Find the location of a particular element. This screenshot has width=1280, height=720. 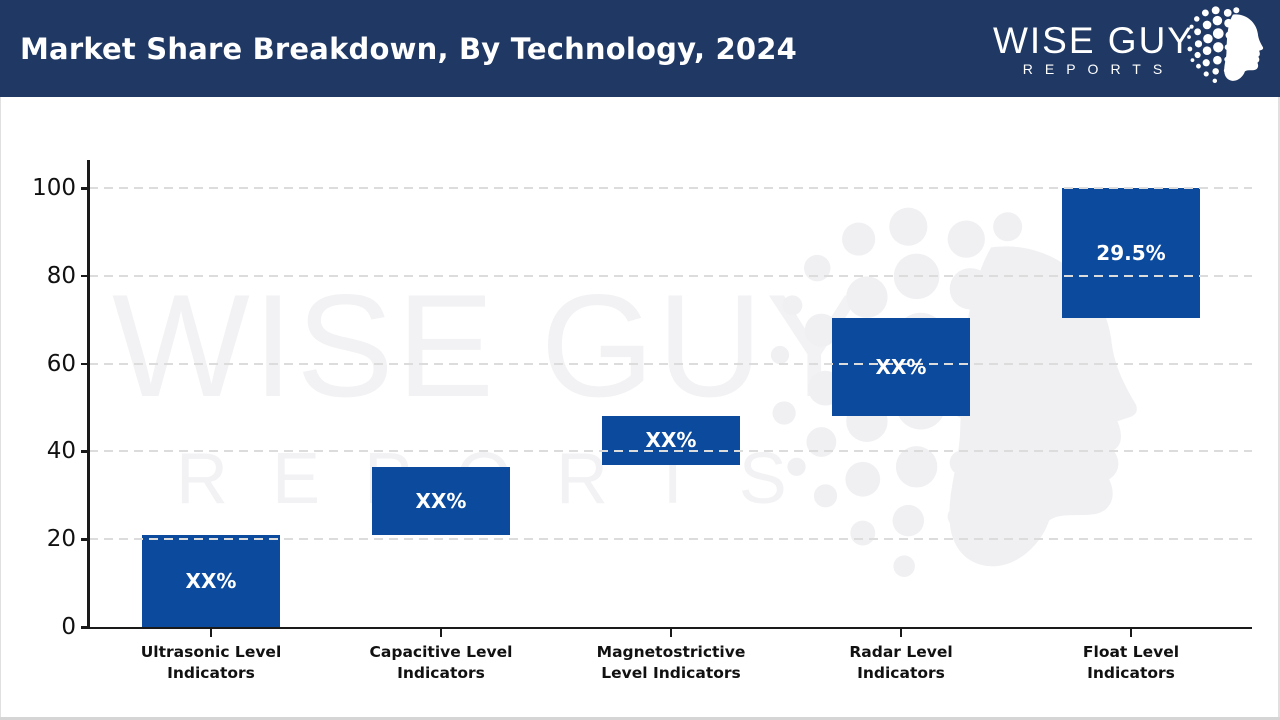

y-tick-label-20: 20 is located at coordinates (61, 539).